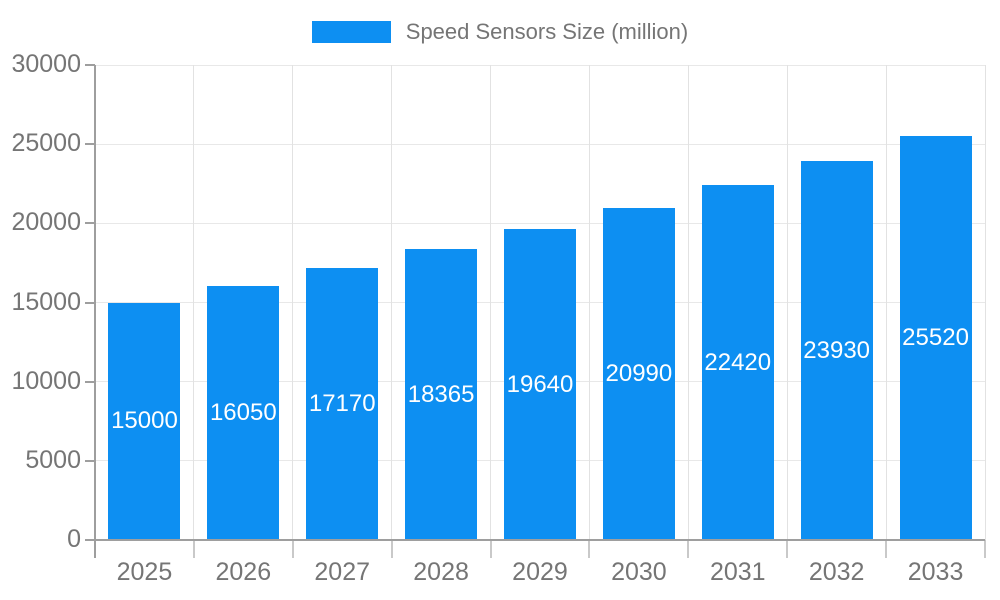  What do you see at coordinates (836, 572) in the screenshot?
I see `x-tick-label: 2032` at bounding box center [836, 572].